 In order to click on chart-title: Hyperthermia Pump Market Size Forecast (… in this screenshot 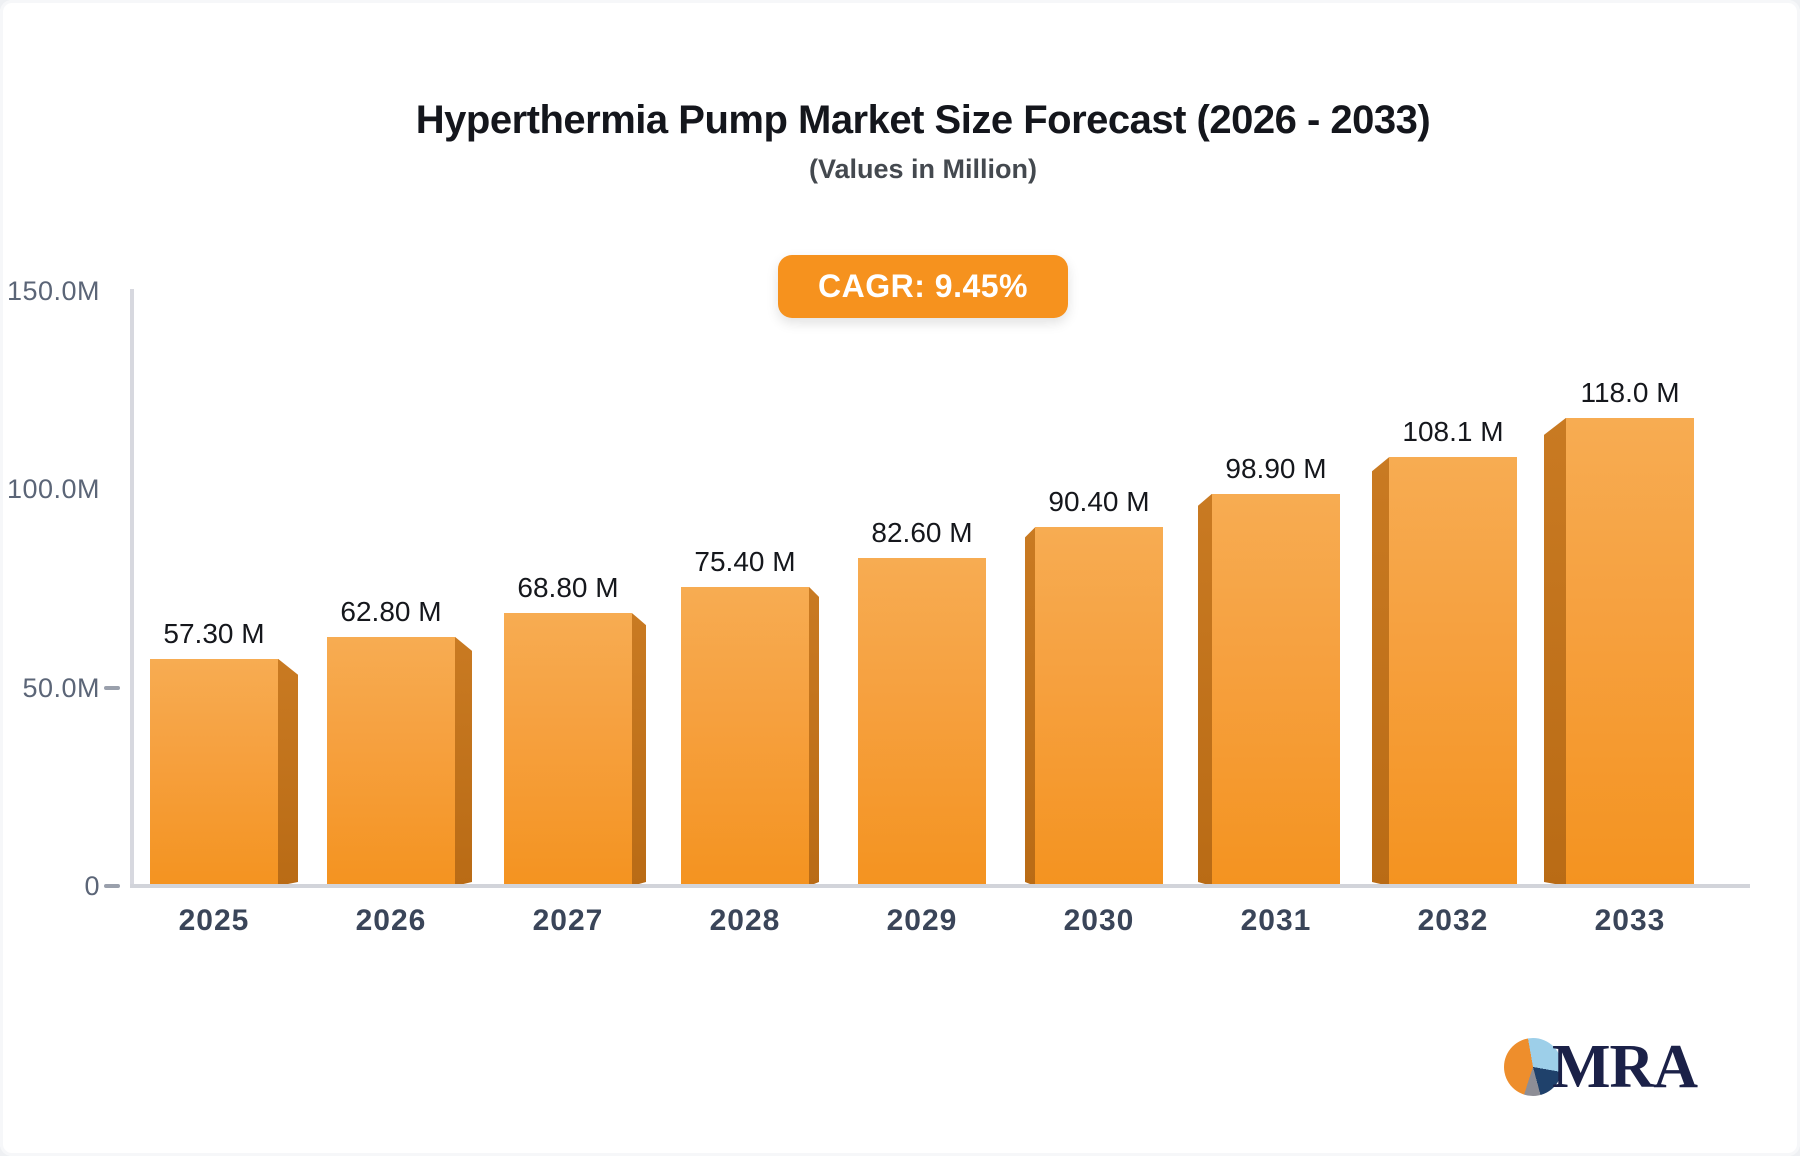, I will do `click(923, 120)`.